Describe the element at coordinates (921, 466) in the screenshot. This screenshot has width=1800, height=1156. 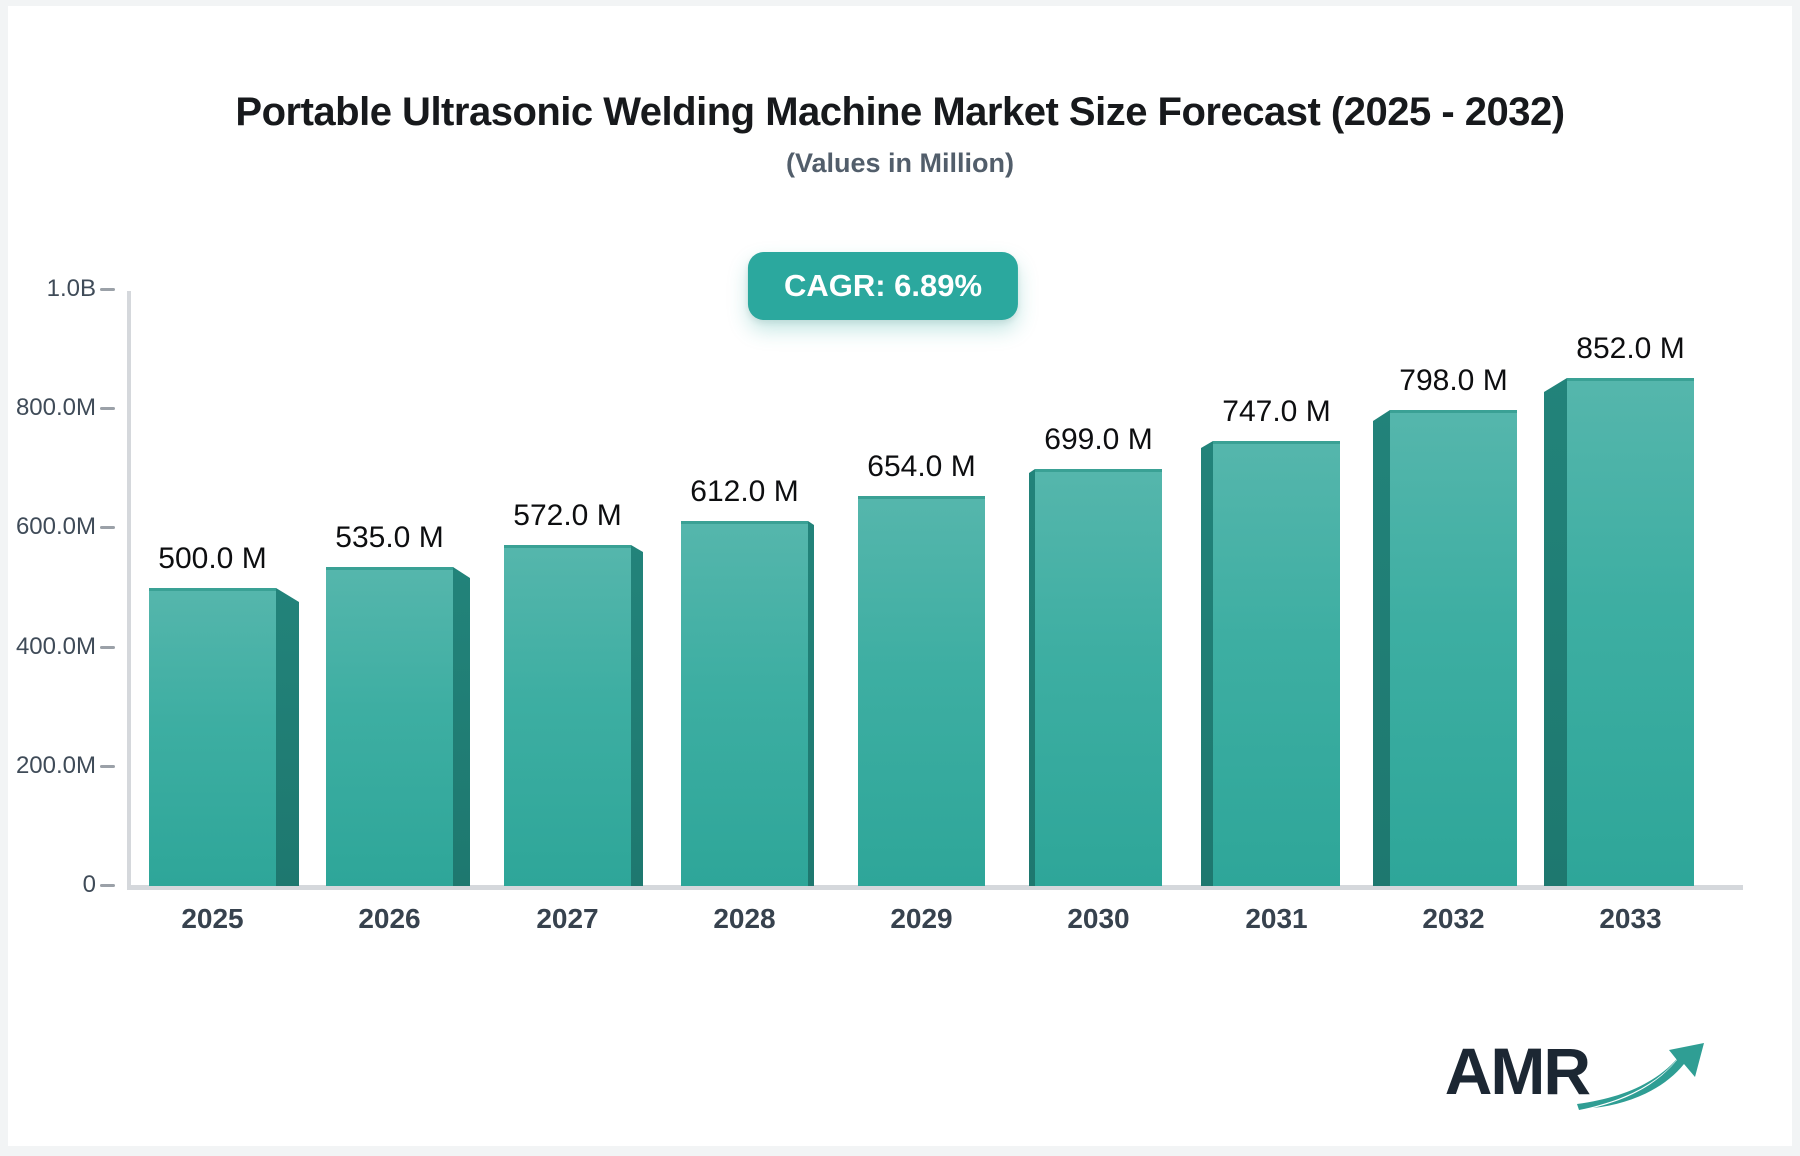
I see `bar-value-label: 654.0 M` at that location.